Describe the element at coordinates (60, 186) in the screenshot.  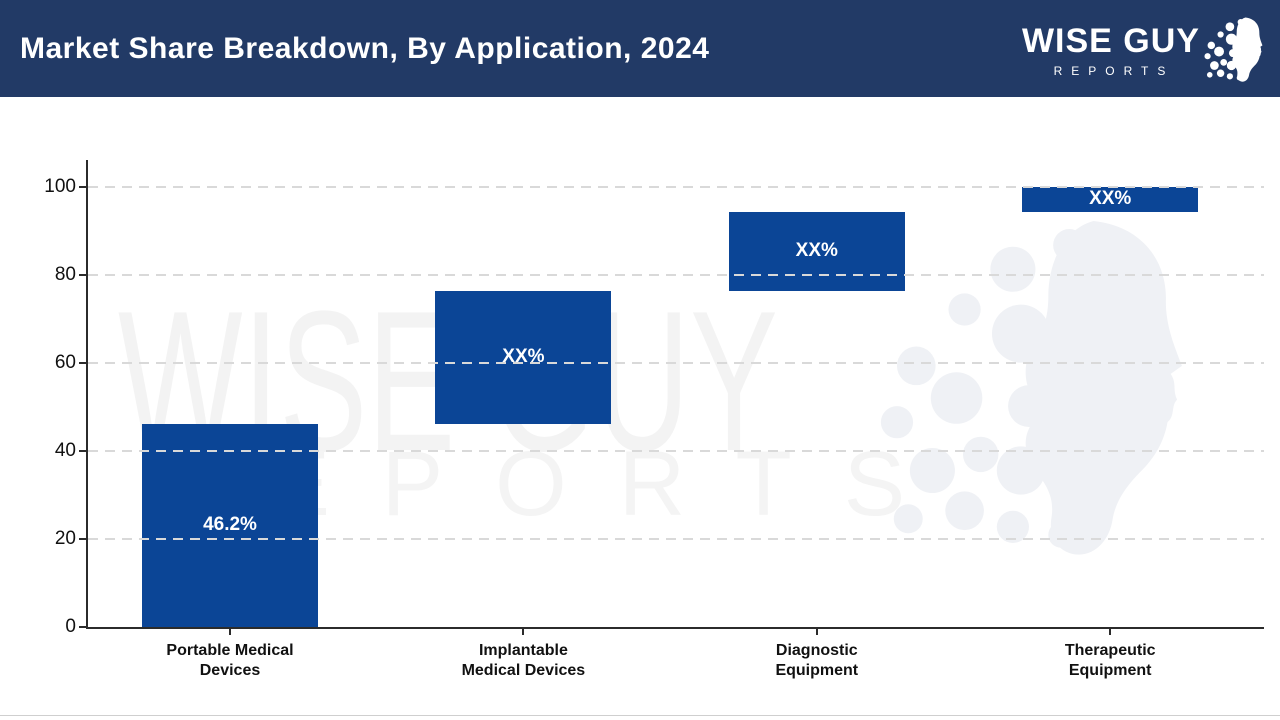
I see `y-tick-label: 100` at that location.